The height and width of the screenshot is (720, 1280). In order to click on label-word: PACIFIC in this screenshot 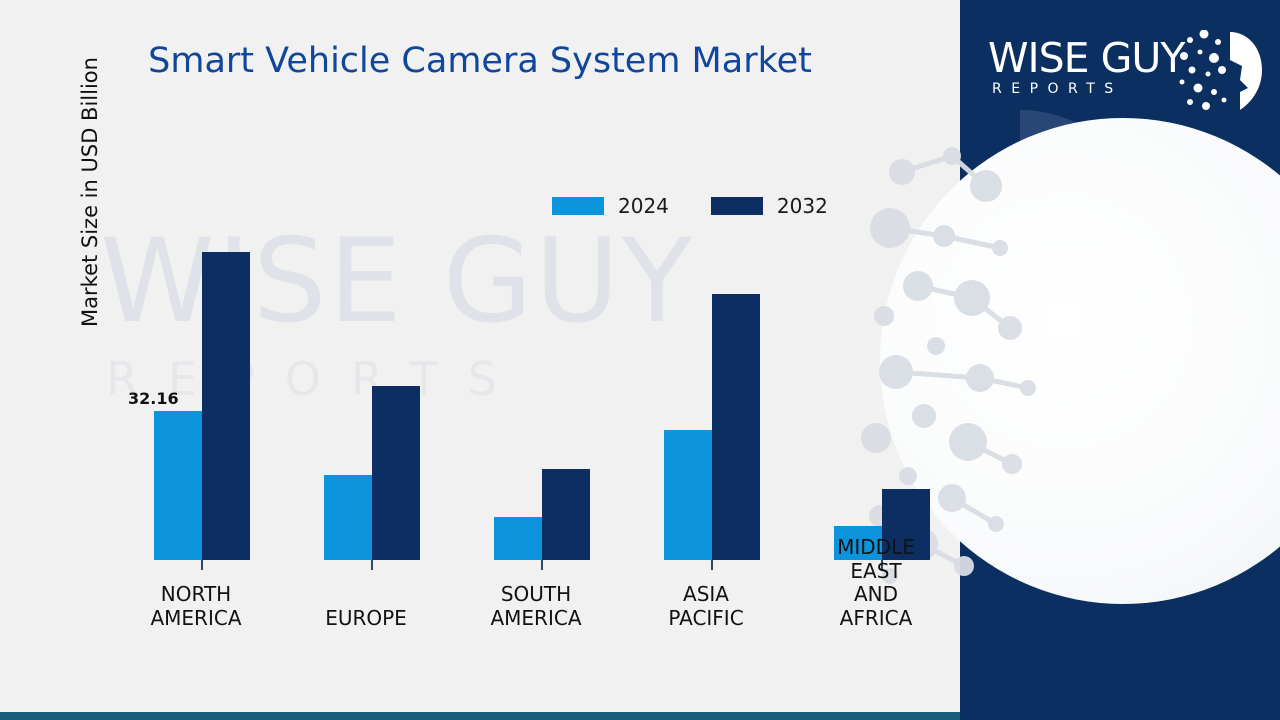, I will do `click(706, 617)`.